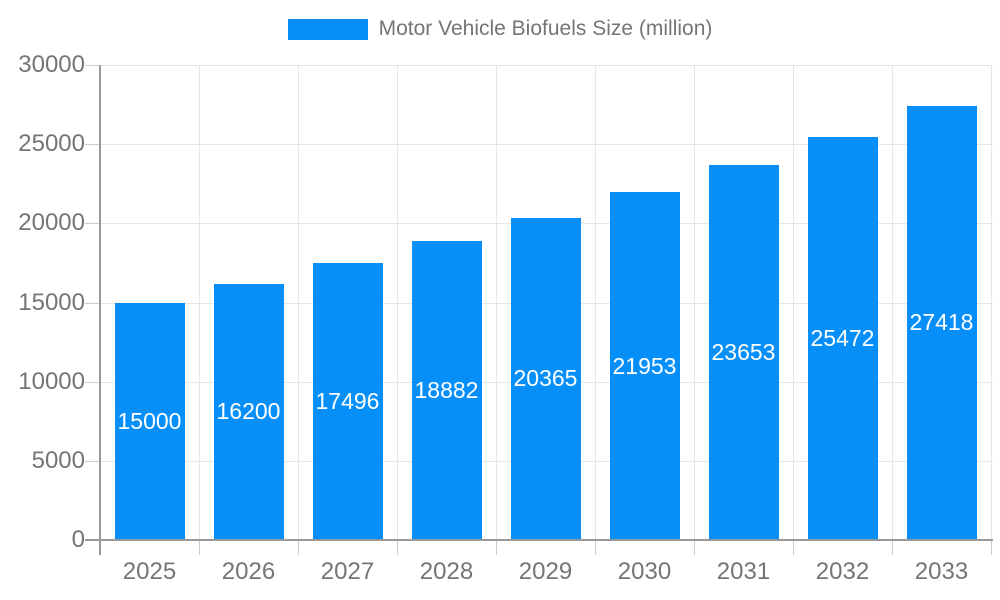 The width and height of the screenshot is (1000, 600). I want to click on x-axis-label: 2026, so click(248, 571).